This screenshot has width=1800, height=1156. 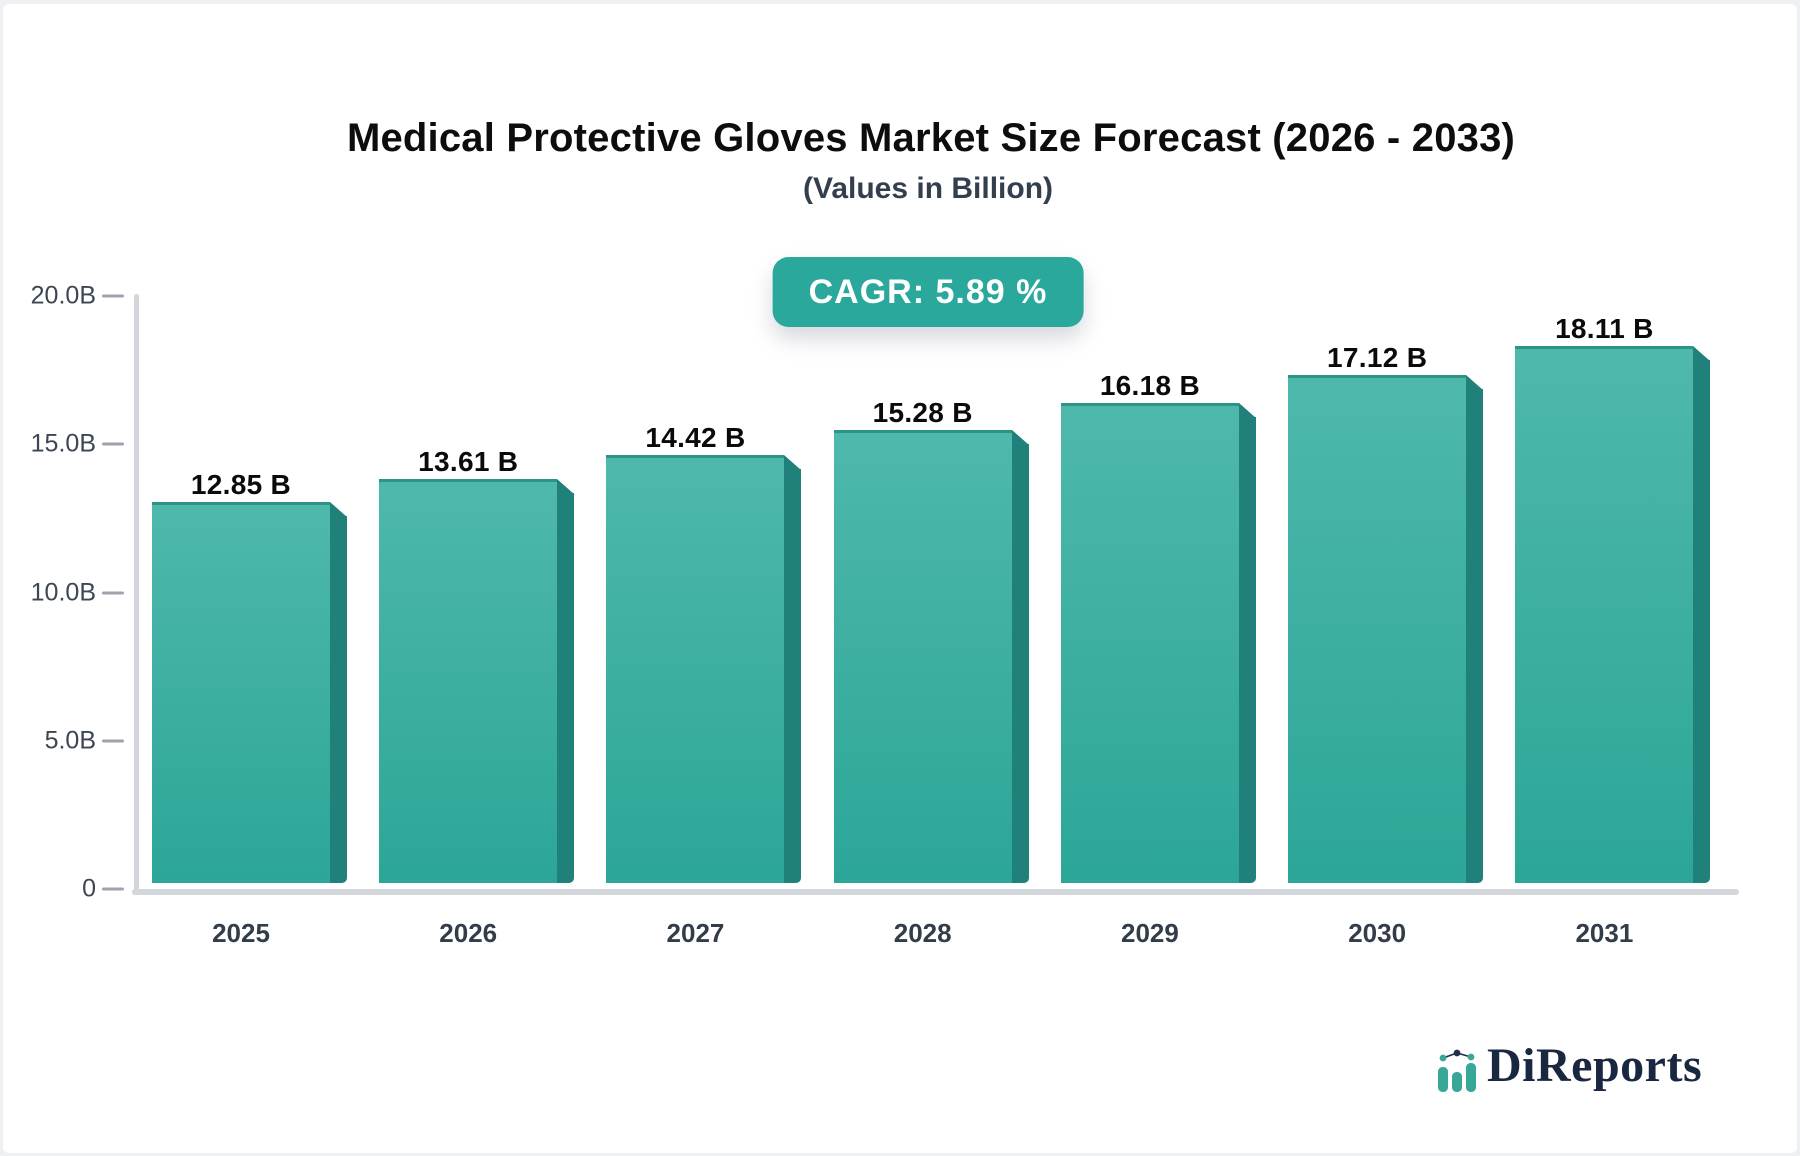 I want to click on bar-value-label: 15.28 B, so click(x=922, y=412).